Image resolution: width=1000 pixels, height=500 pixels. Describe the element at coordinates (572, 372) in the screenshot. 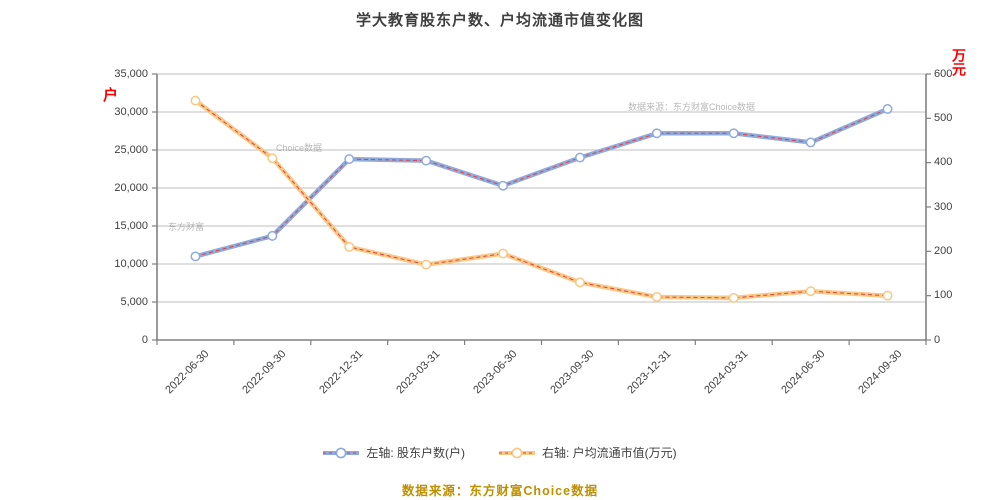

I see `x-axis-tick-label: 2023-09-30` at that location.